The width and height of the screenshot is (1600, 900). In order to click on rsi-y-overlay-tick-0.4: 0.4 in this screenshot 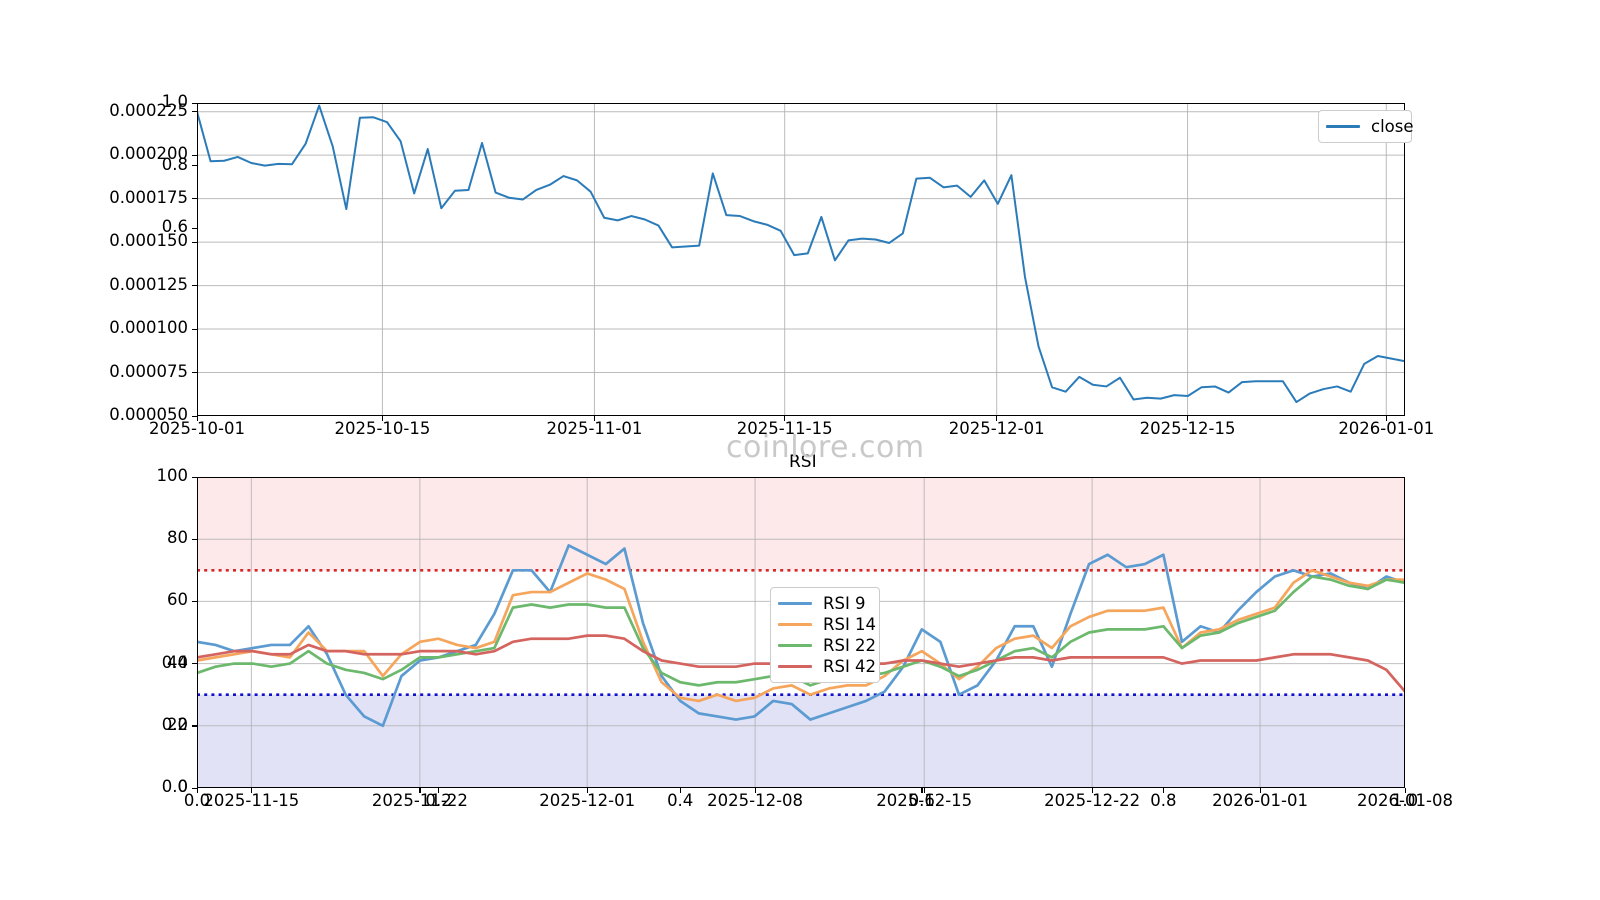, I will do `click(174, 662)`.